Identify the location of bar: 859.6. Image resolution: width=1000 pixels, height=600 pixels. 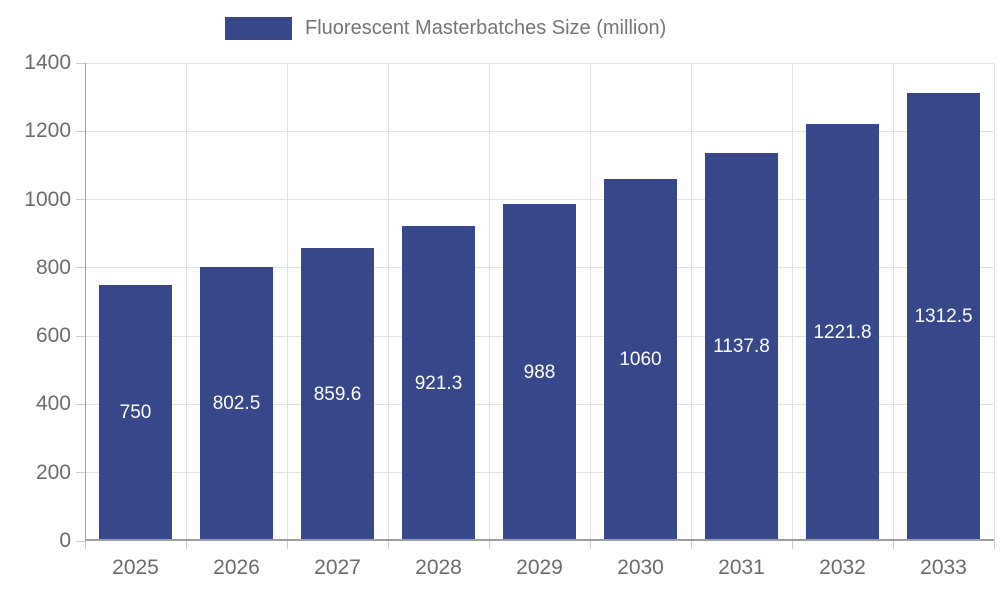
(337, 394).